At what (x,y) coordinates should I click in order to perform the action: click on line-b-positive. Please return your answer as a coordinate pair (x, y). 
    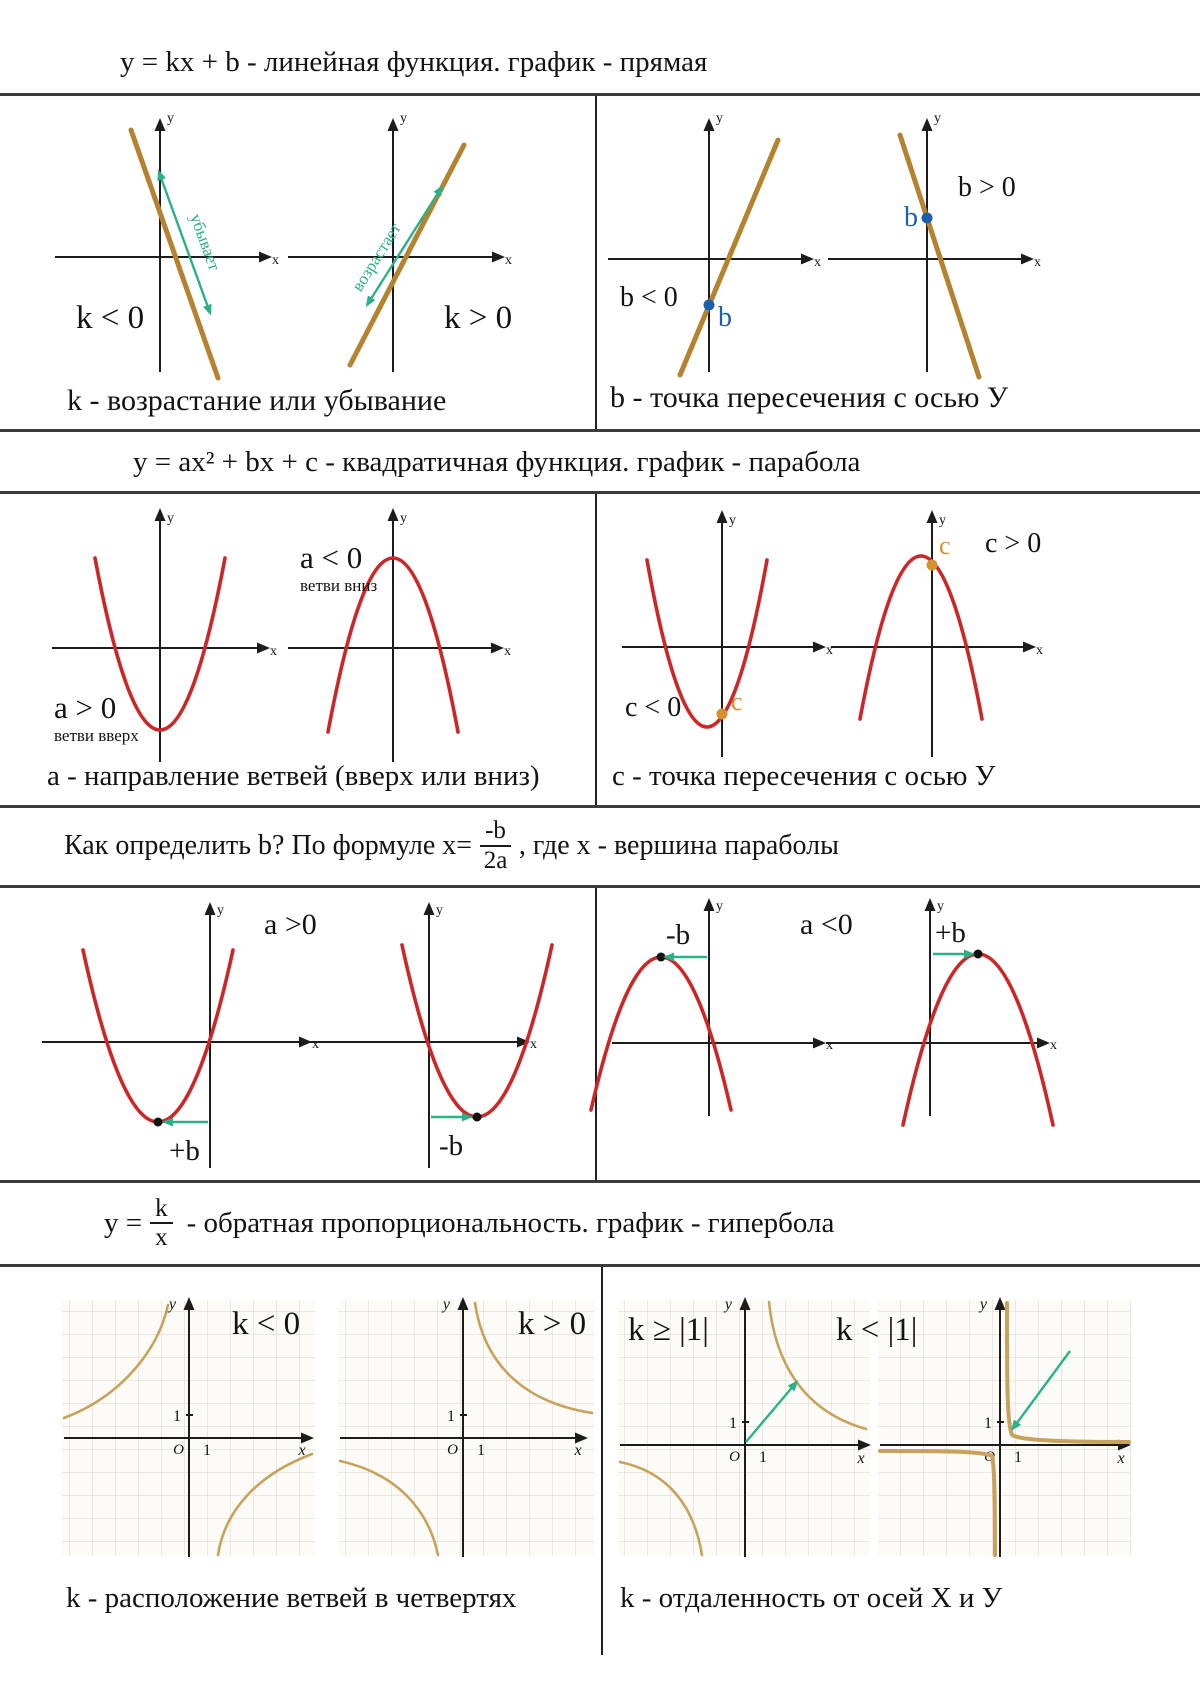
    Looking at the image, I should click on (939, 256).